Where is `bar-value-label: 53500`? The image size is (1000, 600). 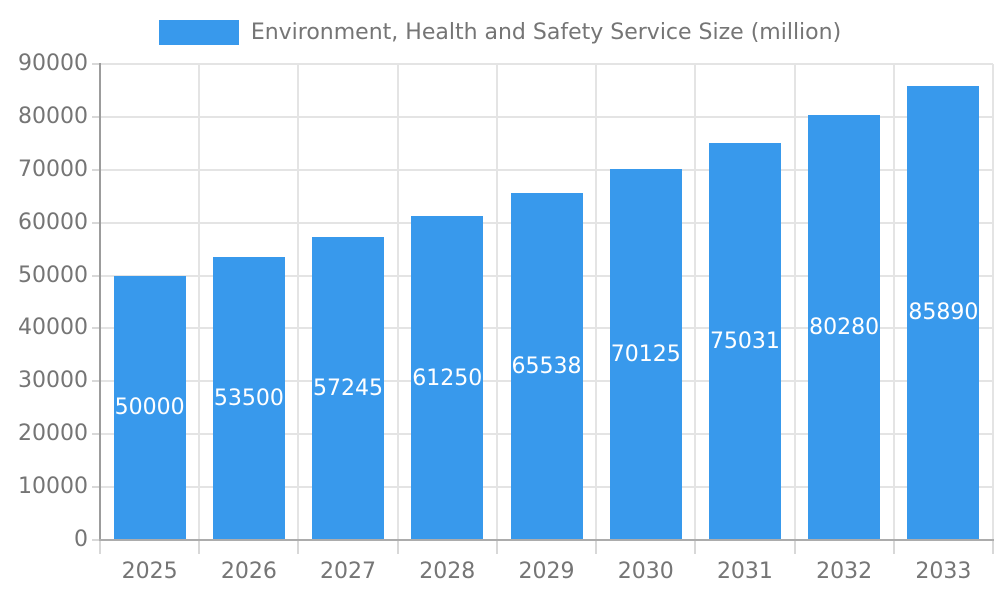 bar-value-label: 53500 is located at coordinates (248, 398).